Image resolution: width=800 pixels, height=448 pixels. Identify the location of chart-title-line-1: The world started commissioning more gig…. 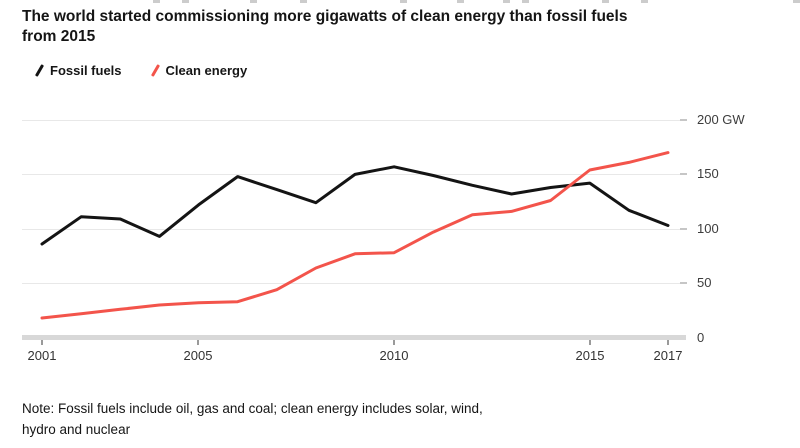
(325, 16).